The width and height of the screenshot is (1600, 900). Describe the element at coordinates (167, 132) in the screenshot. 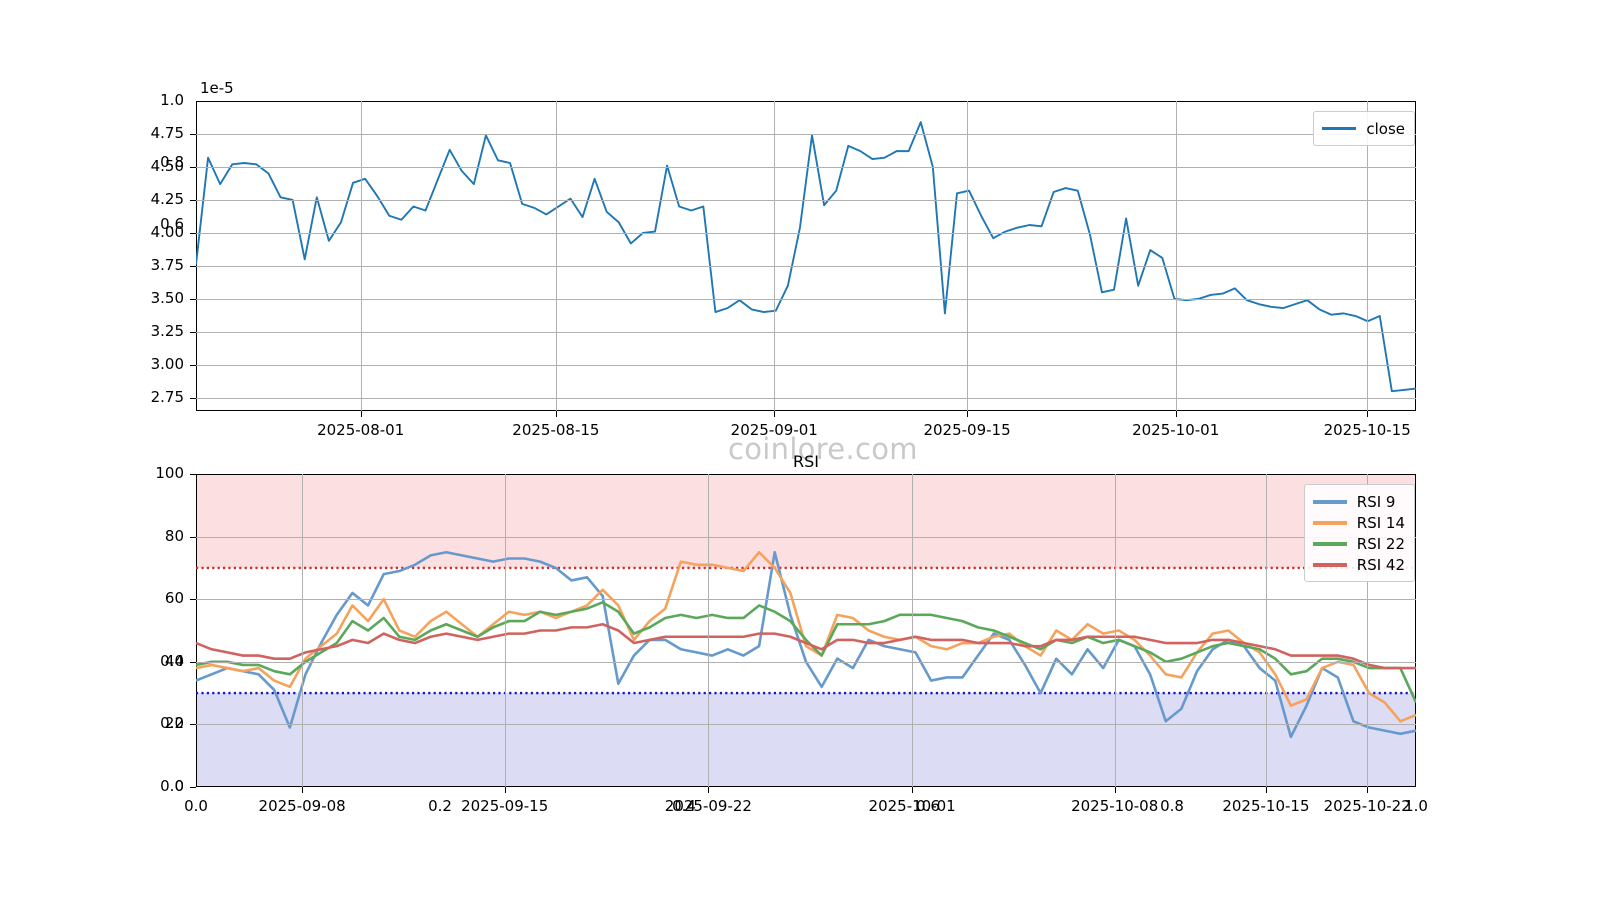

I see `price-y-tick-label: 4.75` at that location.